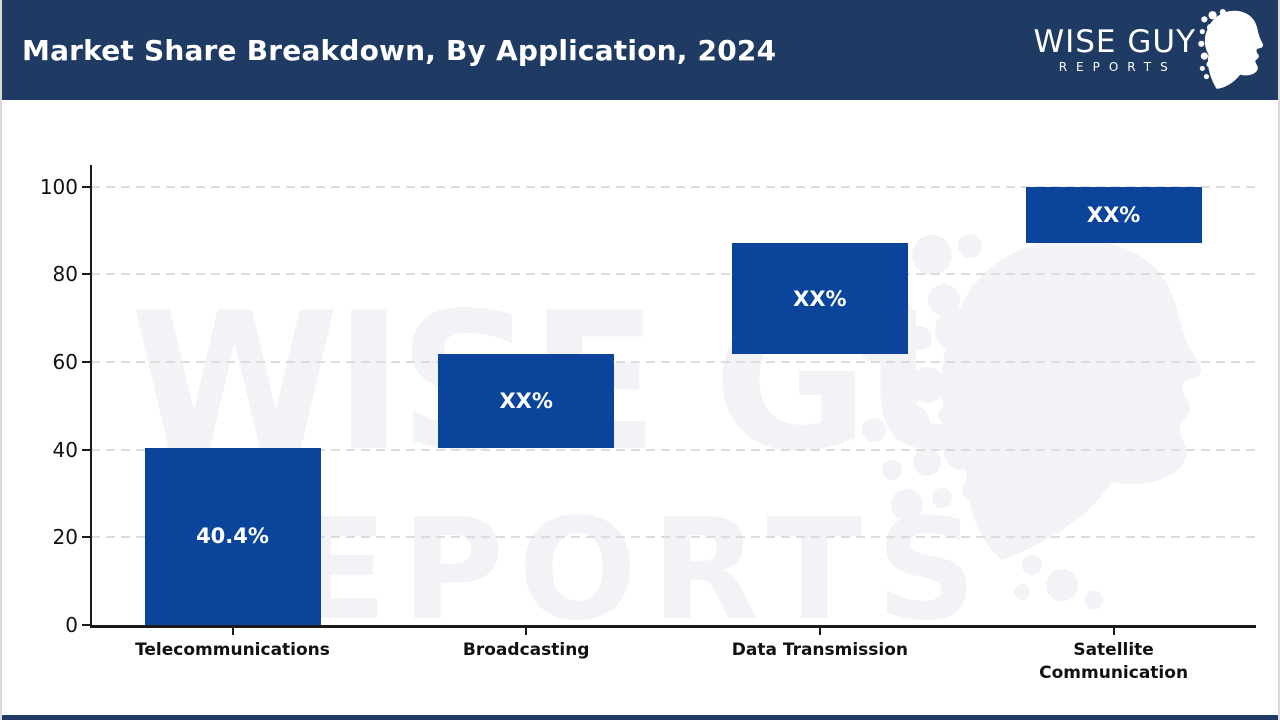 This screenshot has height=720, width=1280. I want to click on brand-logo-text: WISE GUY REPORTS, so click(1114, 49).